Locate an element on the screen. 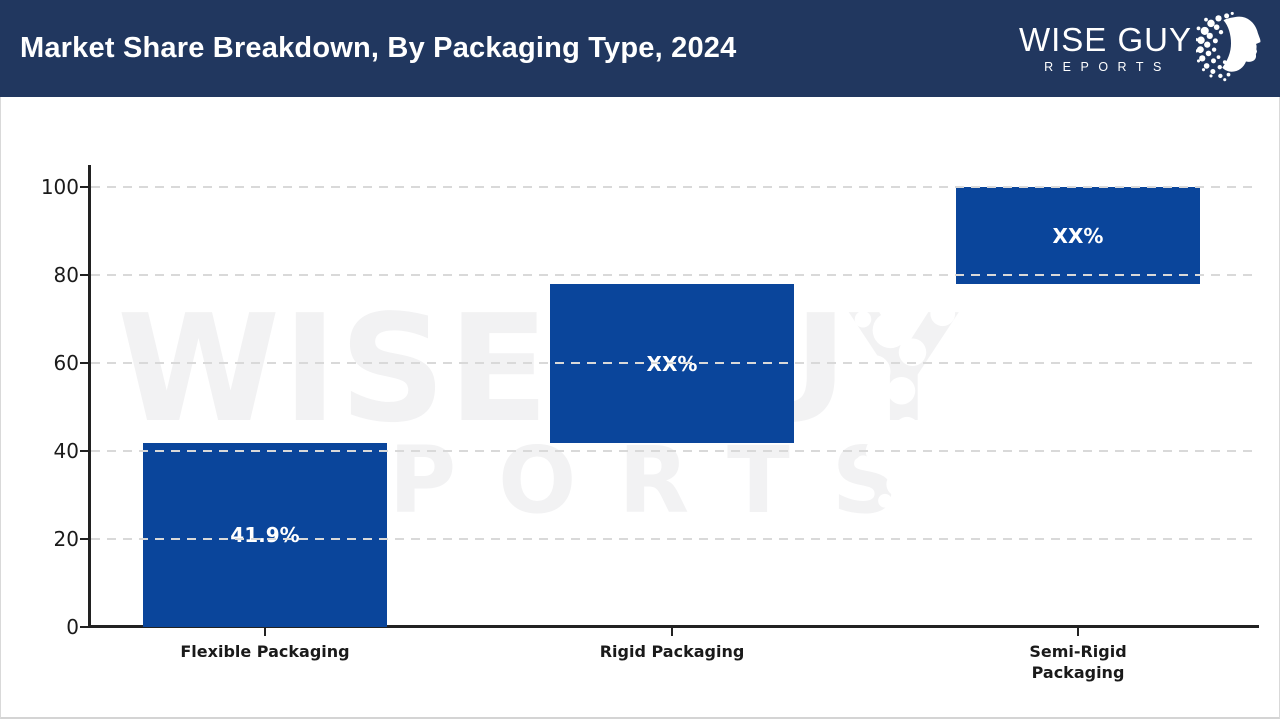 This screenshot has width=1280, height=720. wise-guy-reports-logo: WISE GUY REPORTS is located at coordinates (1142, 49).